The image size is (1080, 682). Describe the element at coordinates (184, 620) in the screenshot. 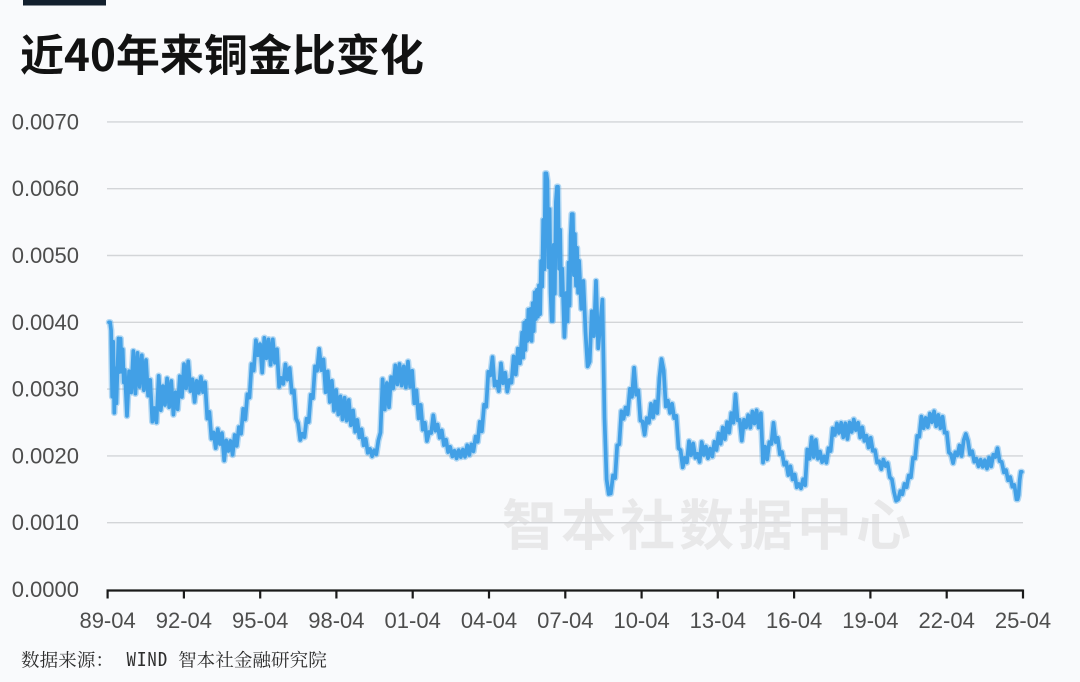

I see `svg-text: 92-04` at that location.